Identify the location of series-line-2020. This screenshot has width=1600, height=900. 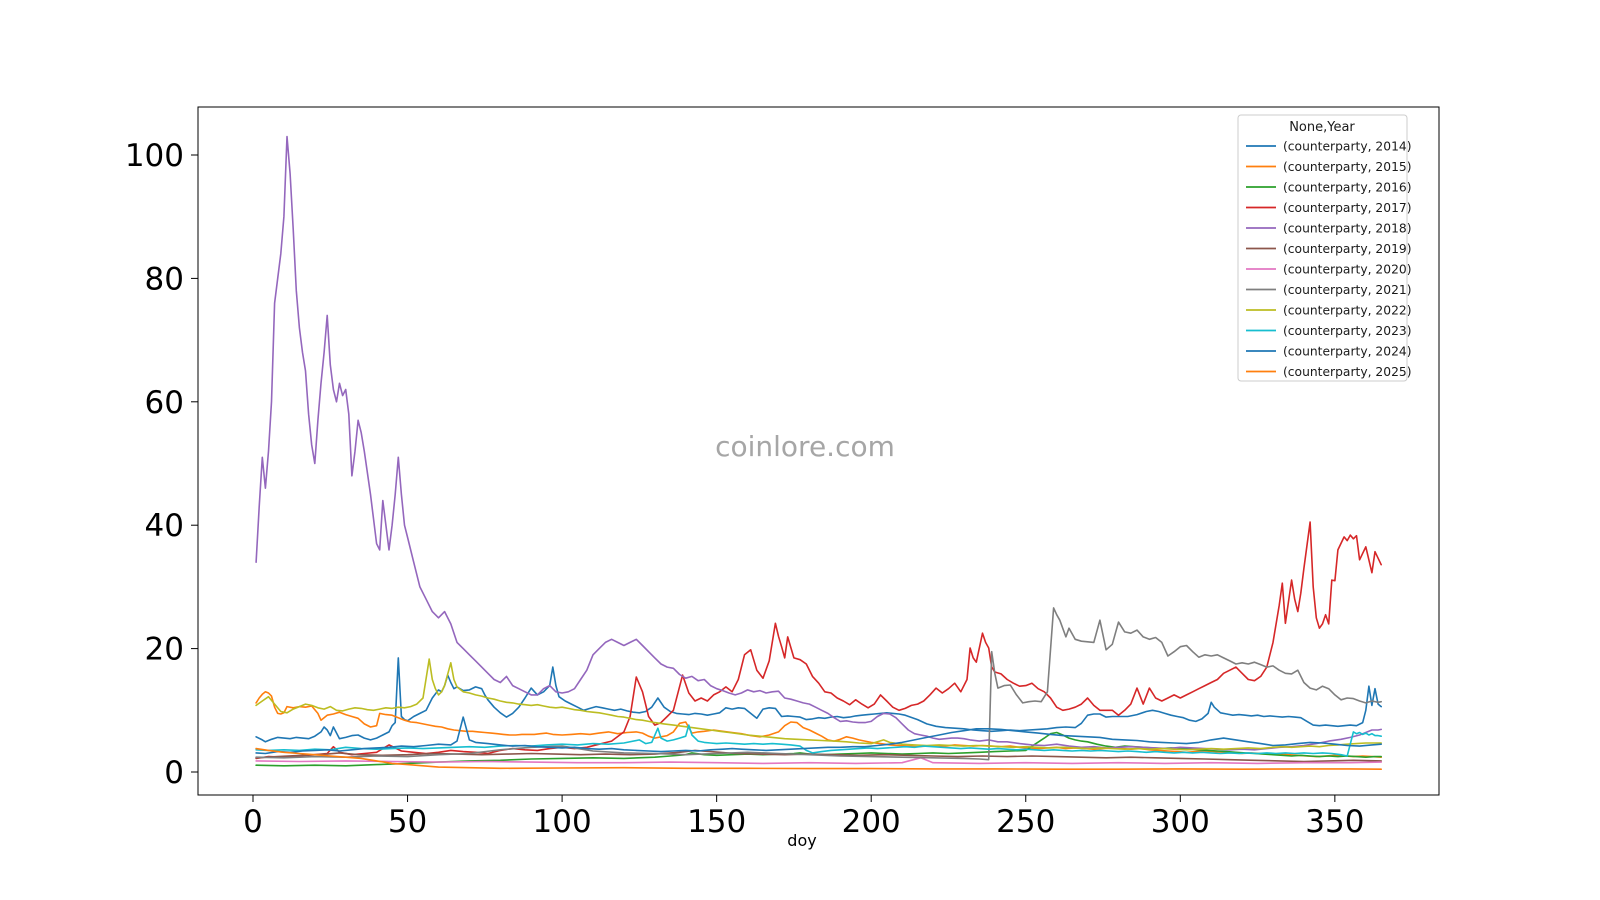
(818, 760).